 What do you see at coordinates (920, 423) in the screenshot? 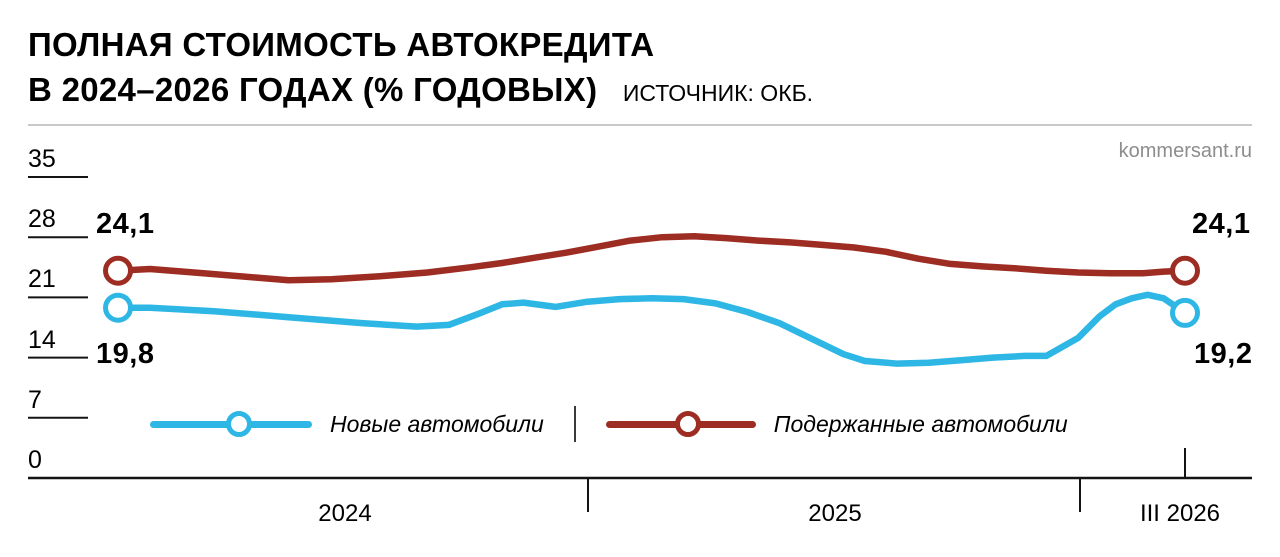
I see `legend-label-used-cars: Подержанные автомобили` at bounding box center [920, 423].